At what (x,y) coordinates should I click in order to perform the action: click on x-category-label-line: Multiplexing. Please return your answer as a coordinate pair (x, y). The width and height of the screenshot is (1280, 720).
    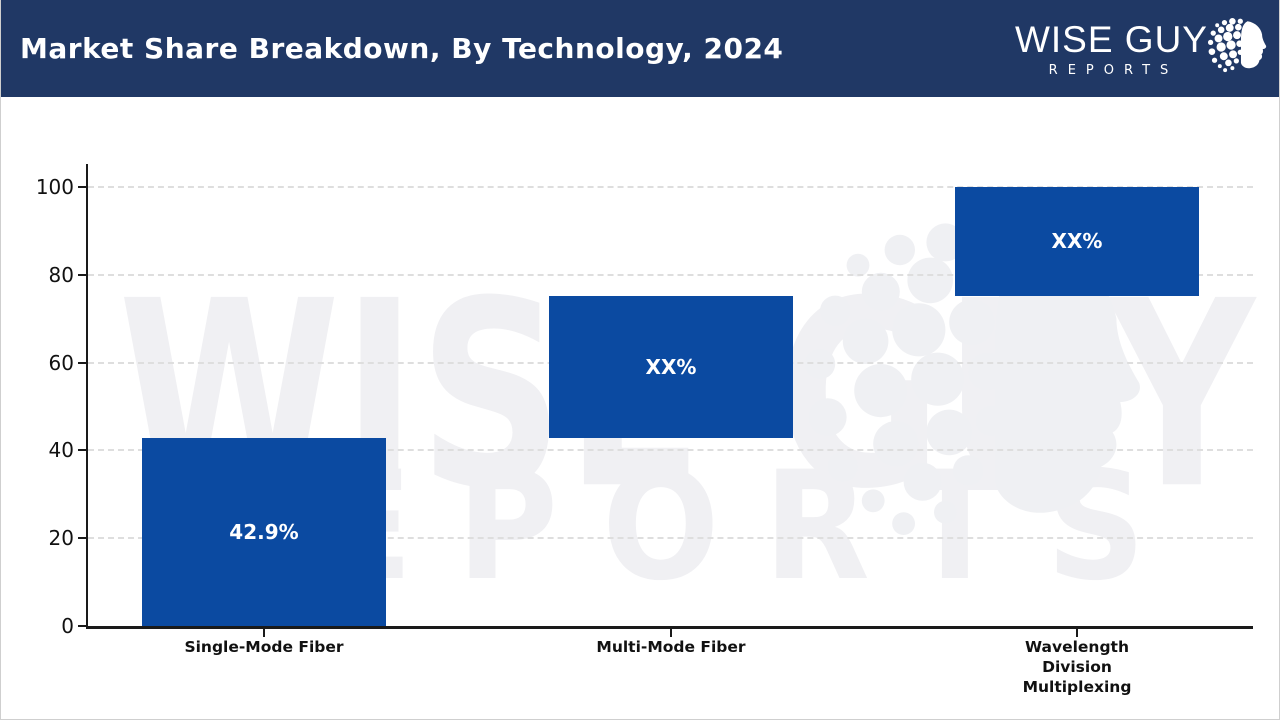
    Looking at the image, I should click on (1077, 687).